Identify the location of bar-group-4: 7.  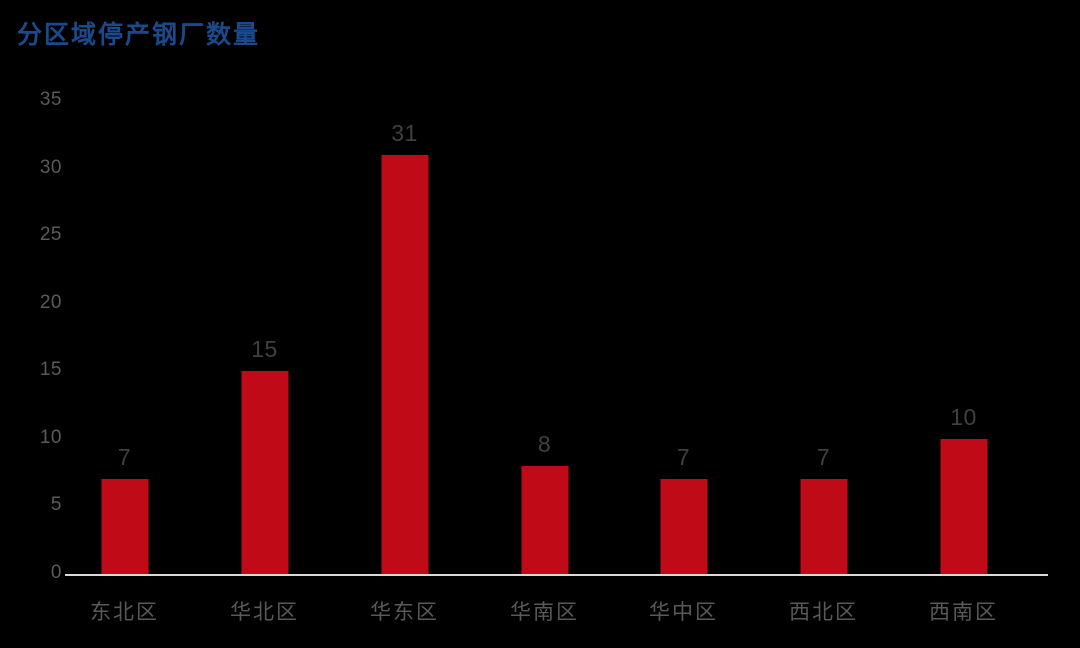
(683, 324).